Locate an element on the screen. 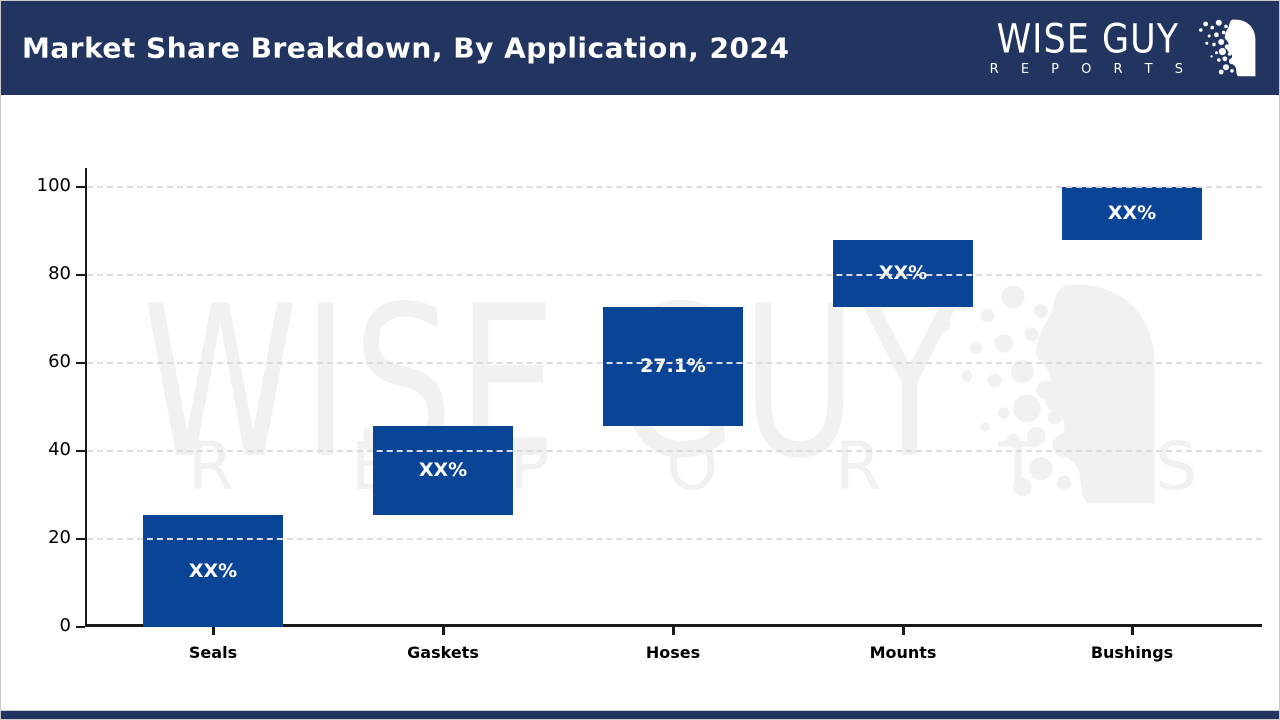 The height and width of the screenshot is (720, 1280). gridline-y60 is located at coordinates (674, 363).